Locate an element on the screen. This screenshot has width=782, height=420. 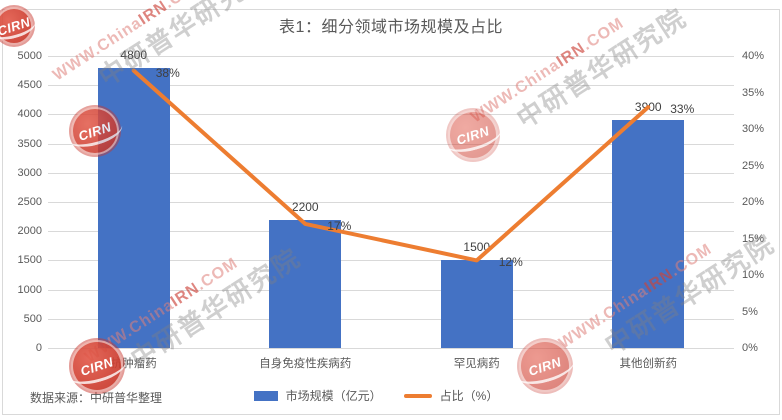
secondary-axis-tick-label: 15% is located at coordinates (753, 238).